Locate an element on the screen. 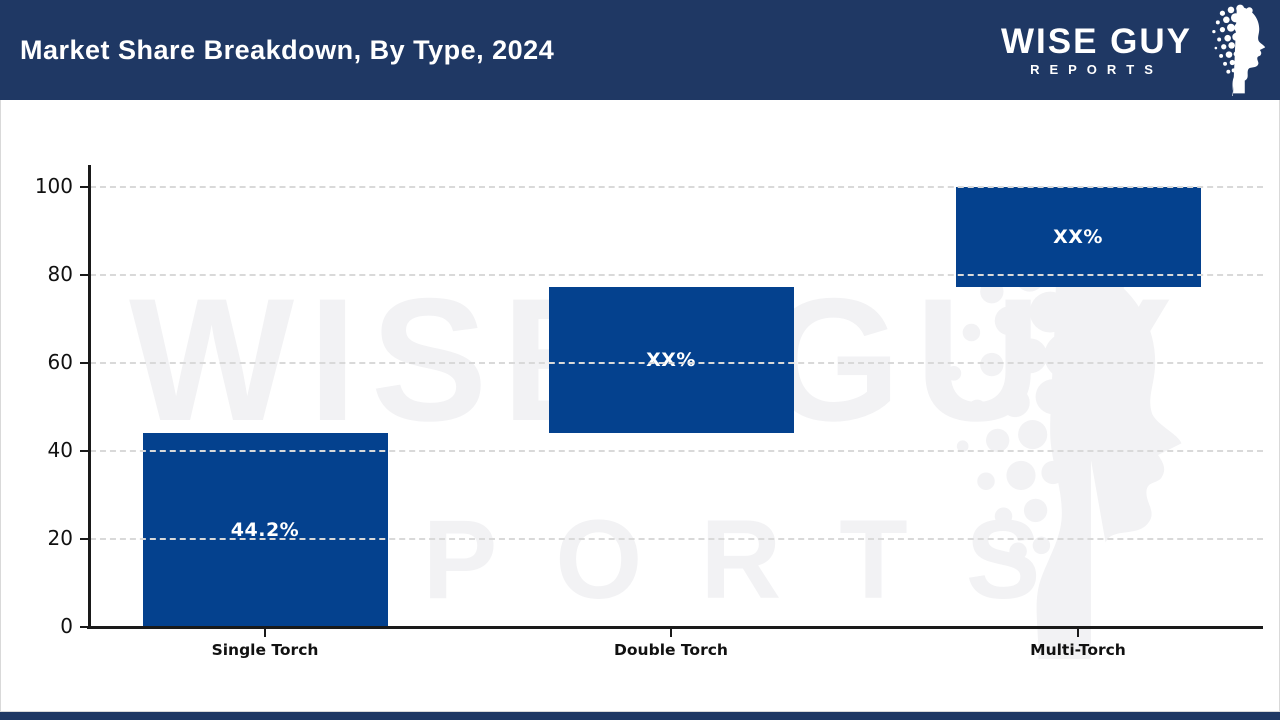  x-category-label: Double Torch is located at coordinates (671, 650).